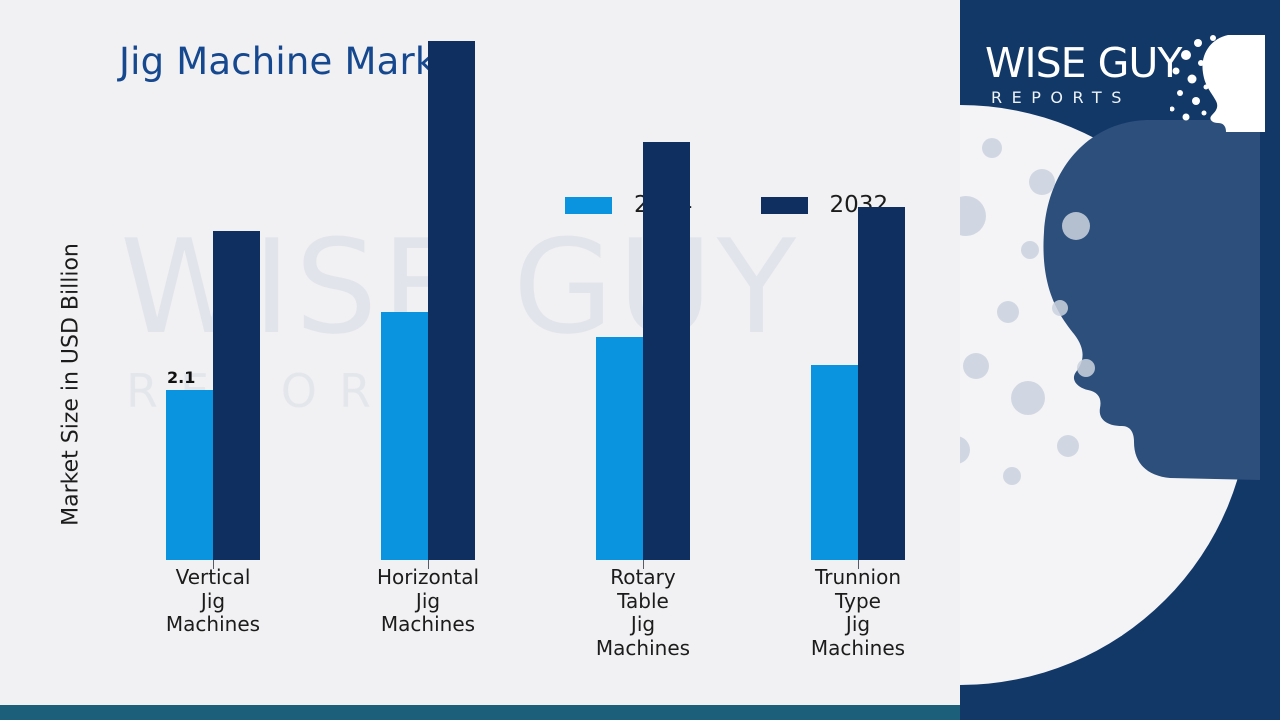 The height and width of the screenshot is (720, 1280). Describe the element at coordinates (213, 600) in the screenshot. I see `x-axis-label-0: Vertical Jig Machines` at that location.